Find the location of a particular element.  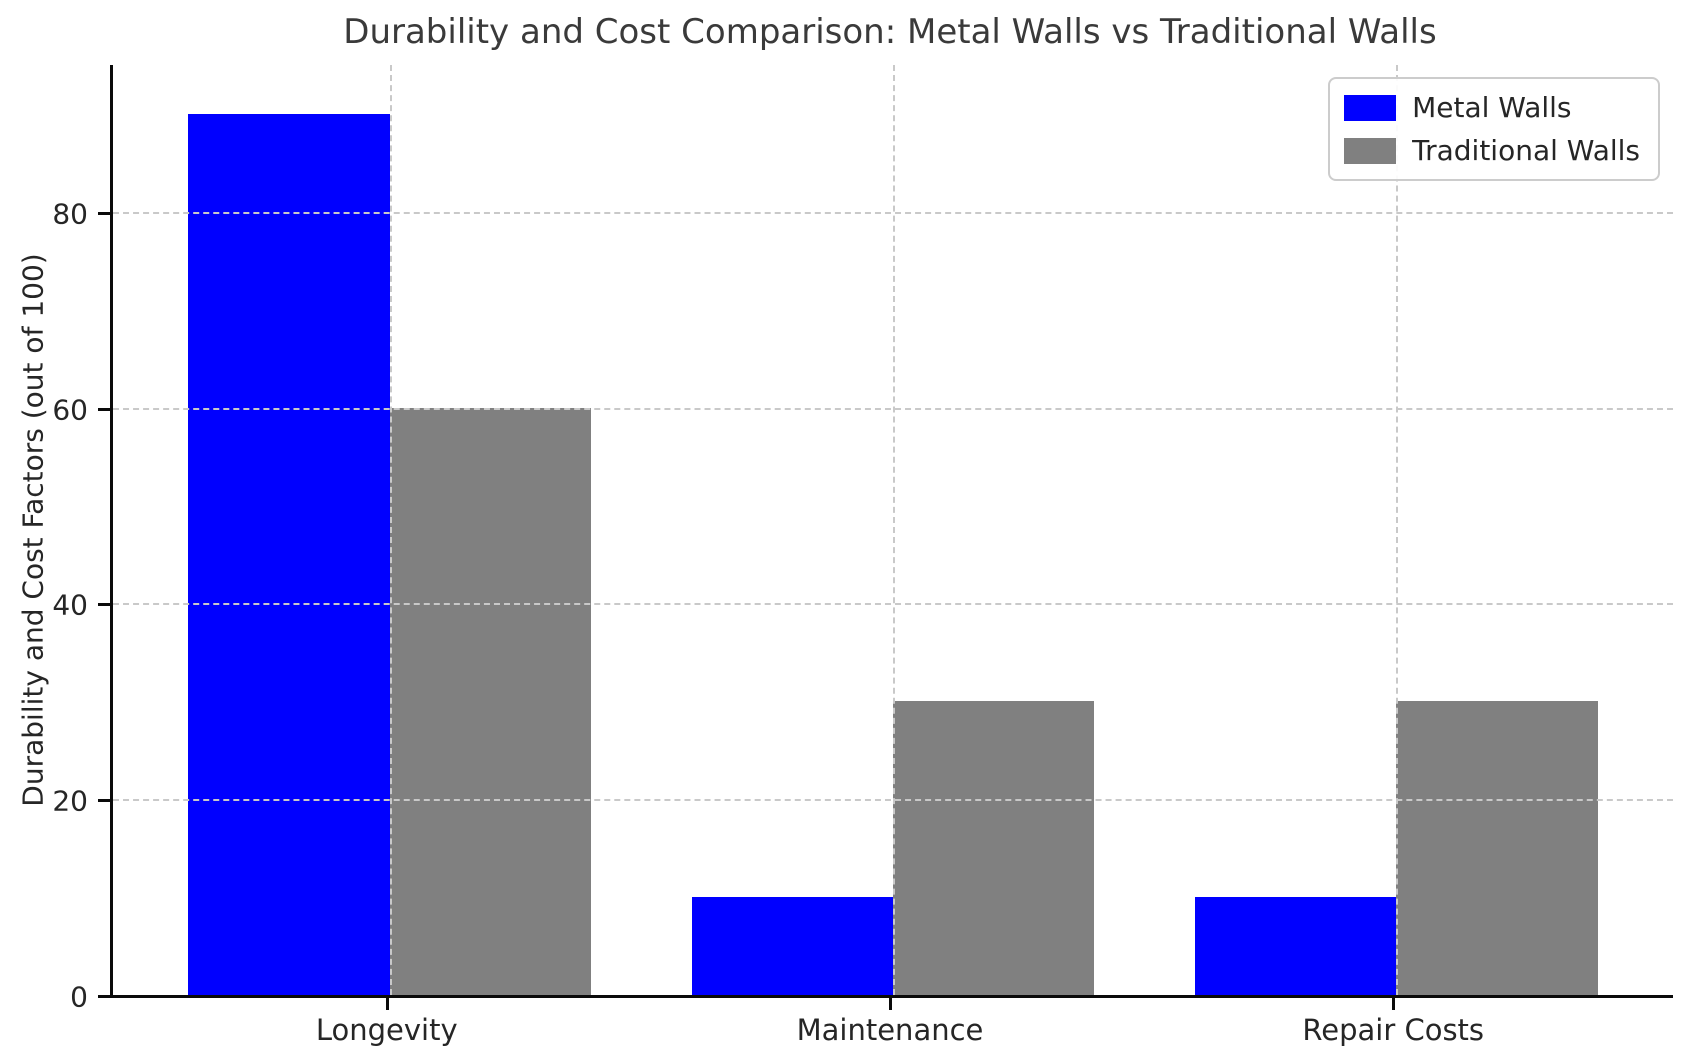

y-tick-label-60: 60 is located at coordinates (70, 410).